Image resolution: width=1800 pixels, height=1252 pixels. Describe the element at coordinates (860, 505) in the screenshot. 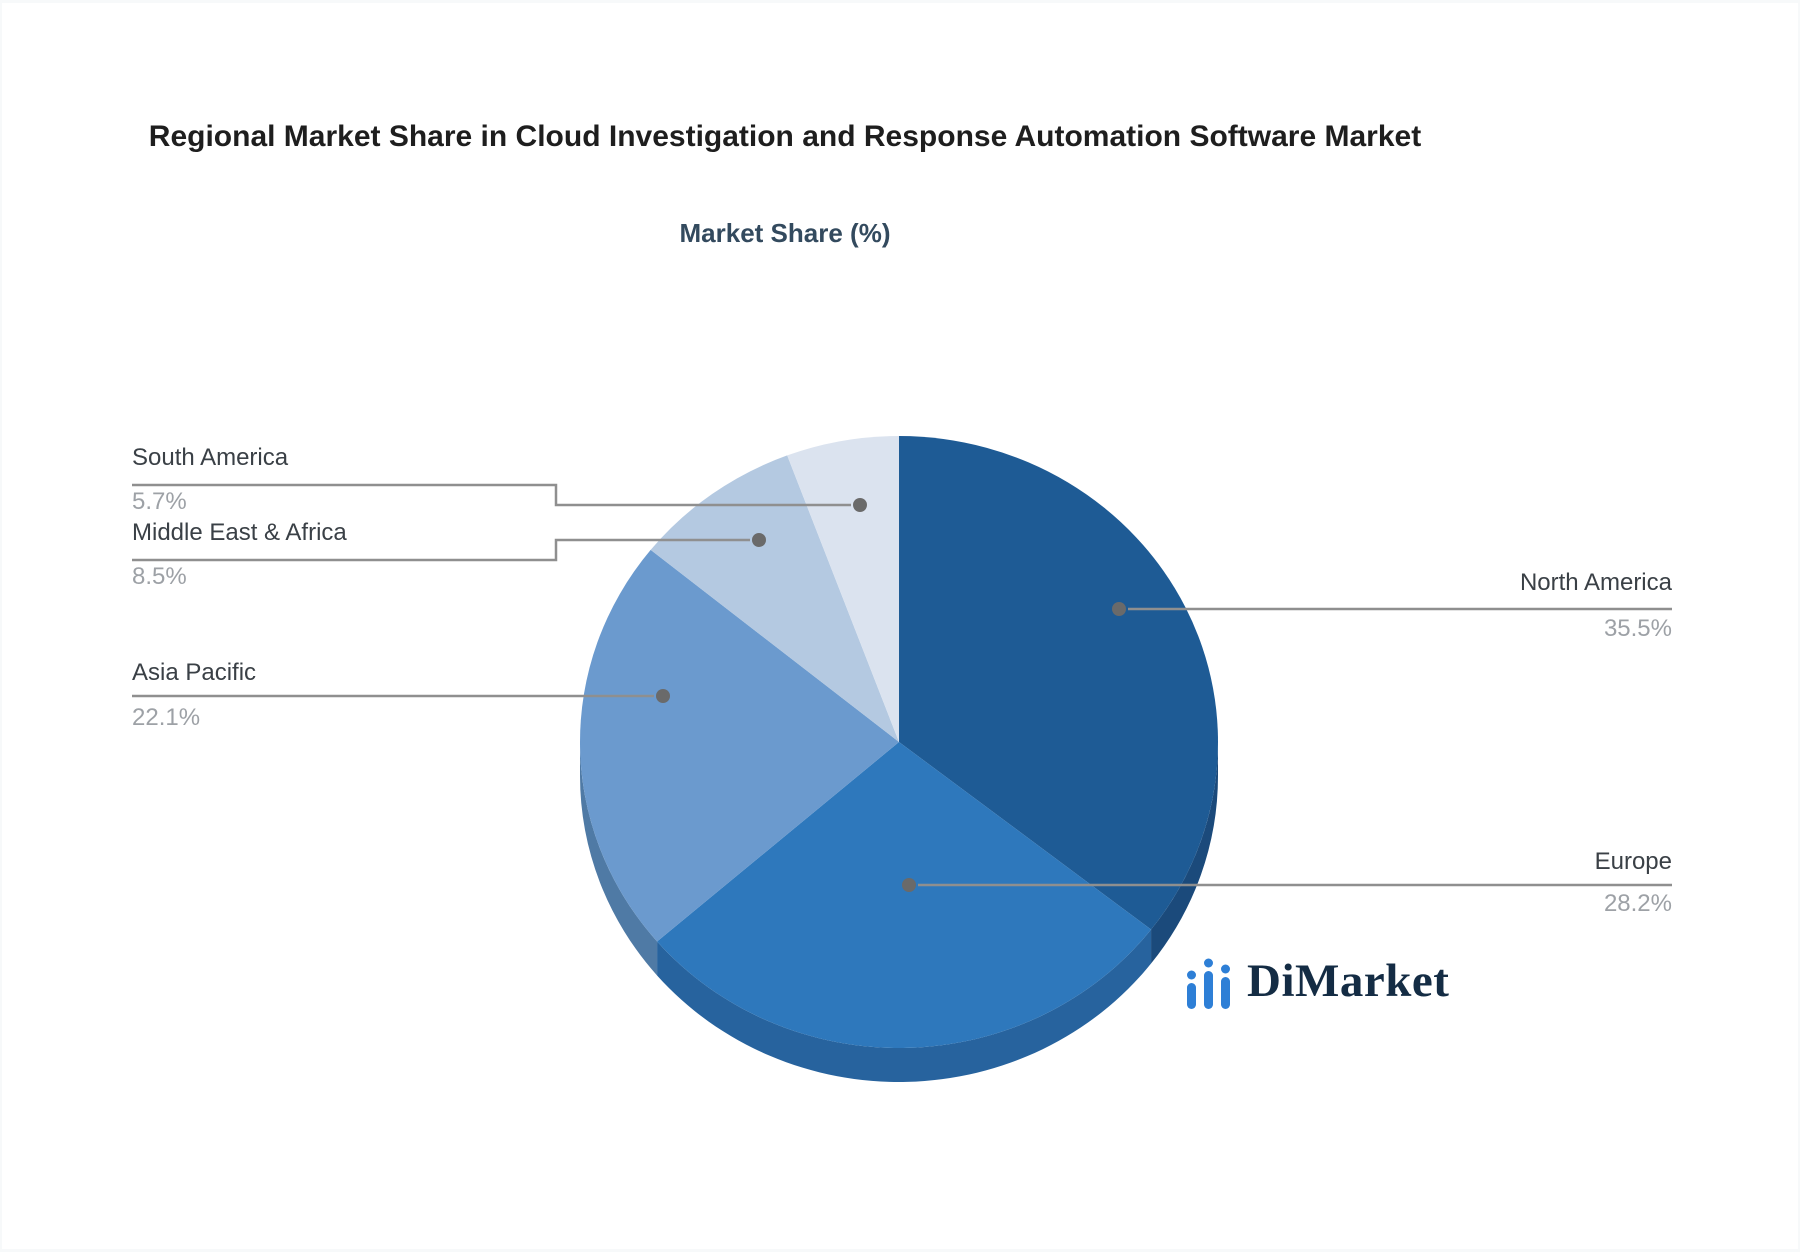

I see `leader-dot-south-america` at that location.